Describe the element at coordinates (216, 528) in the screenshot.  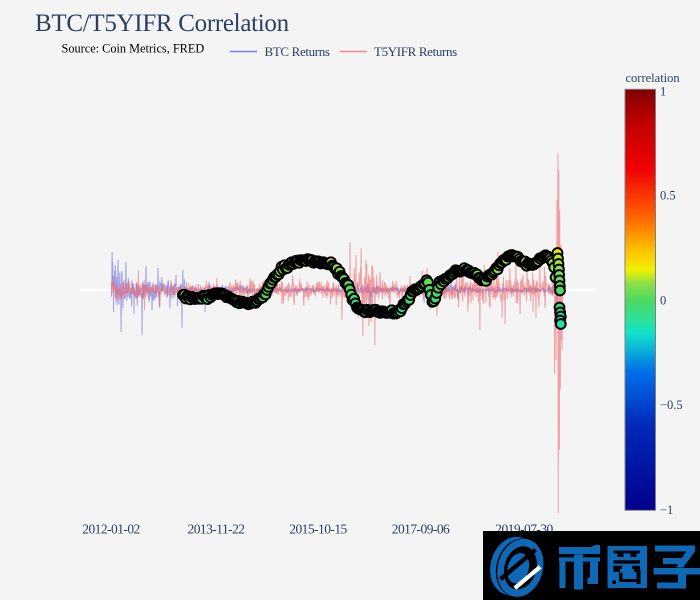
I see `svg-text: 2013-11-22` at that location.